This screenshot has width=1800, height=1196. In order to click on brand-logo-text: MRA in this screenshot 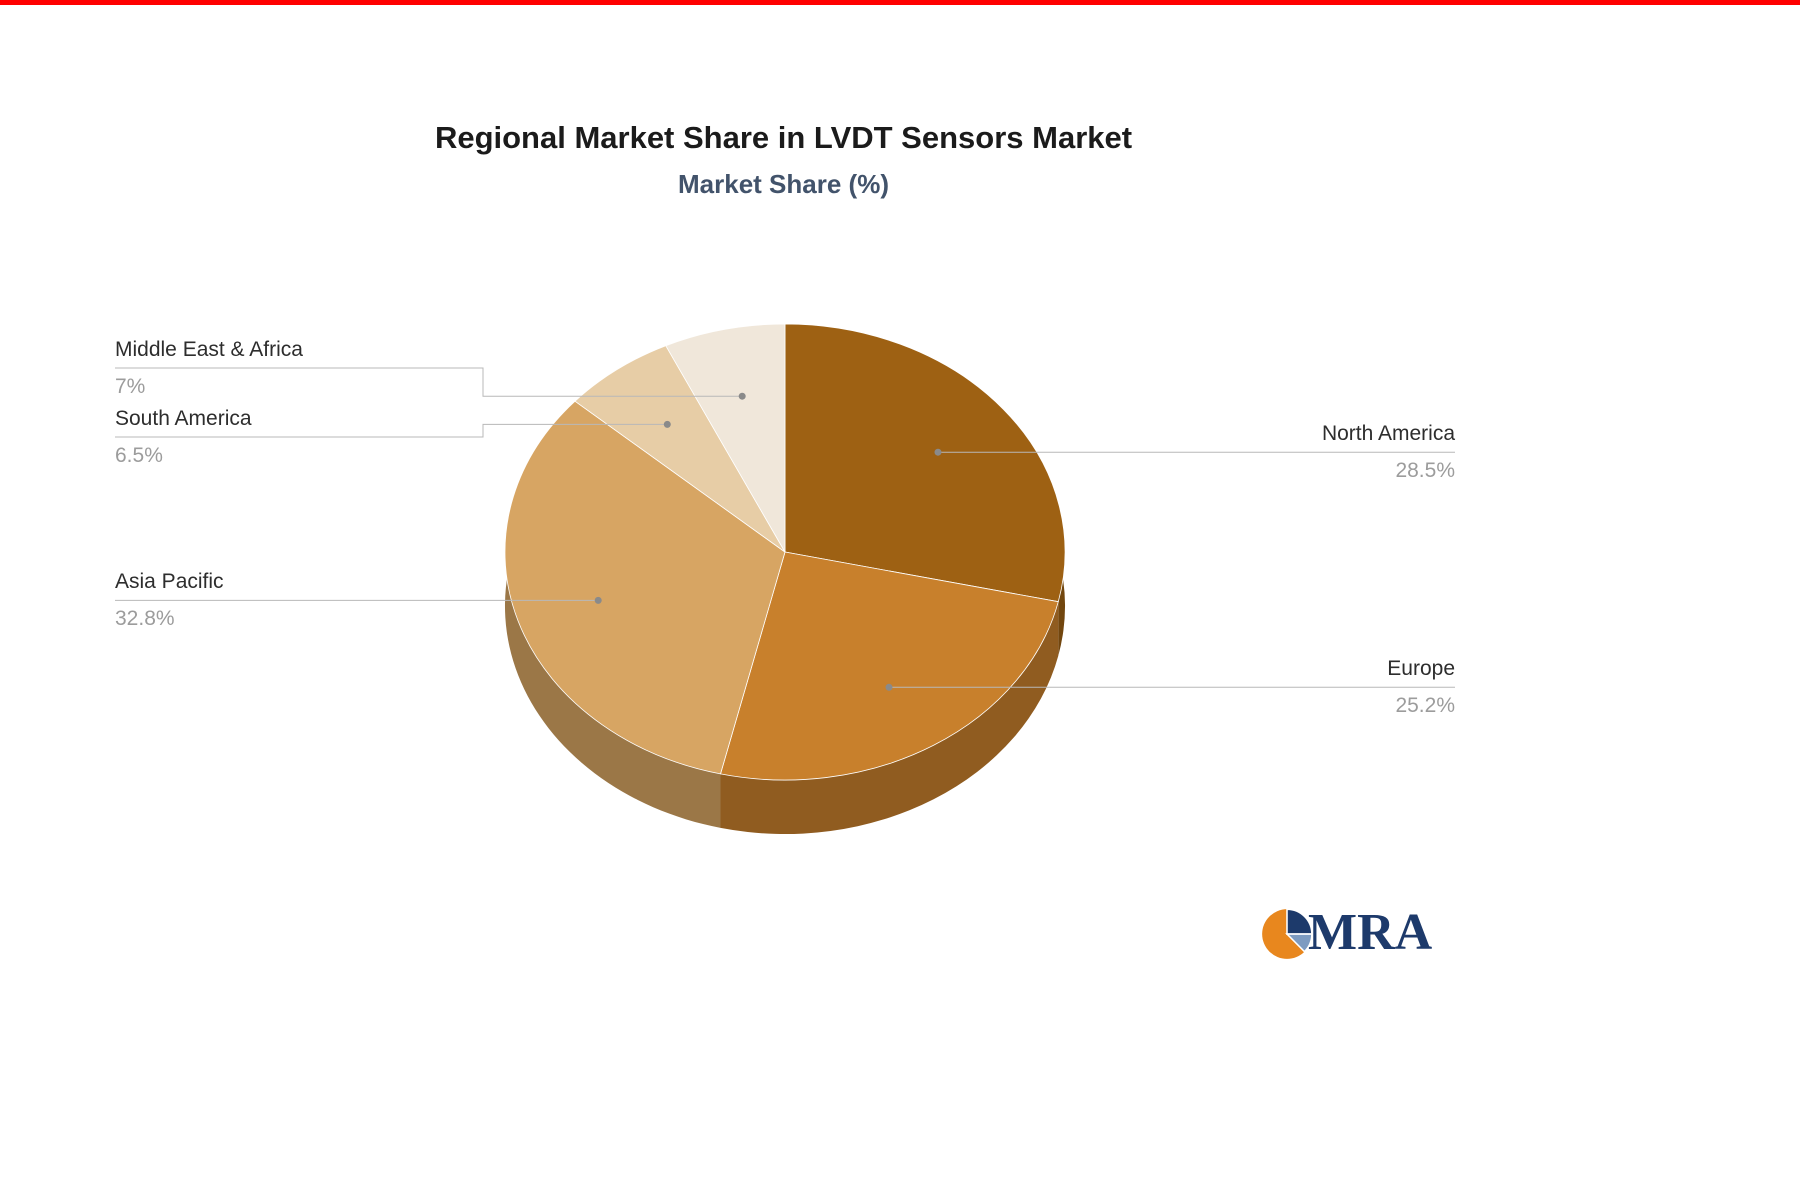, I will do `click(1370, 932)`.